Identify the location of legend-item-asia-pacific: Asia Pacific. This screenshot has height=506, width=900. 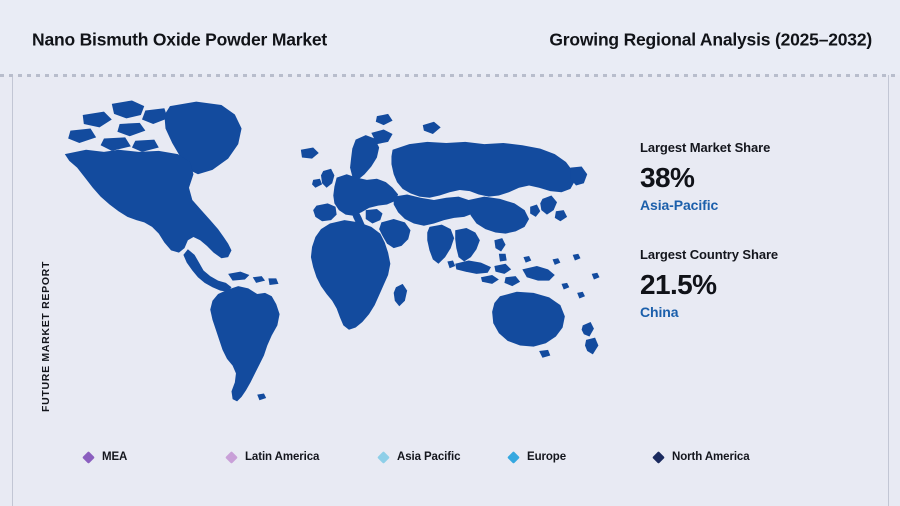
(419, 457).